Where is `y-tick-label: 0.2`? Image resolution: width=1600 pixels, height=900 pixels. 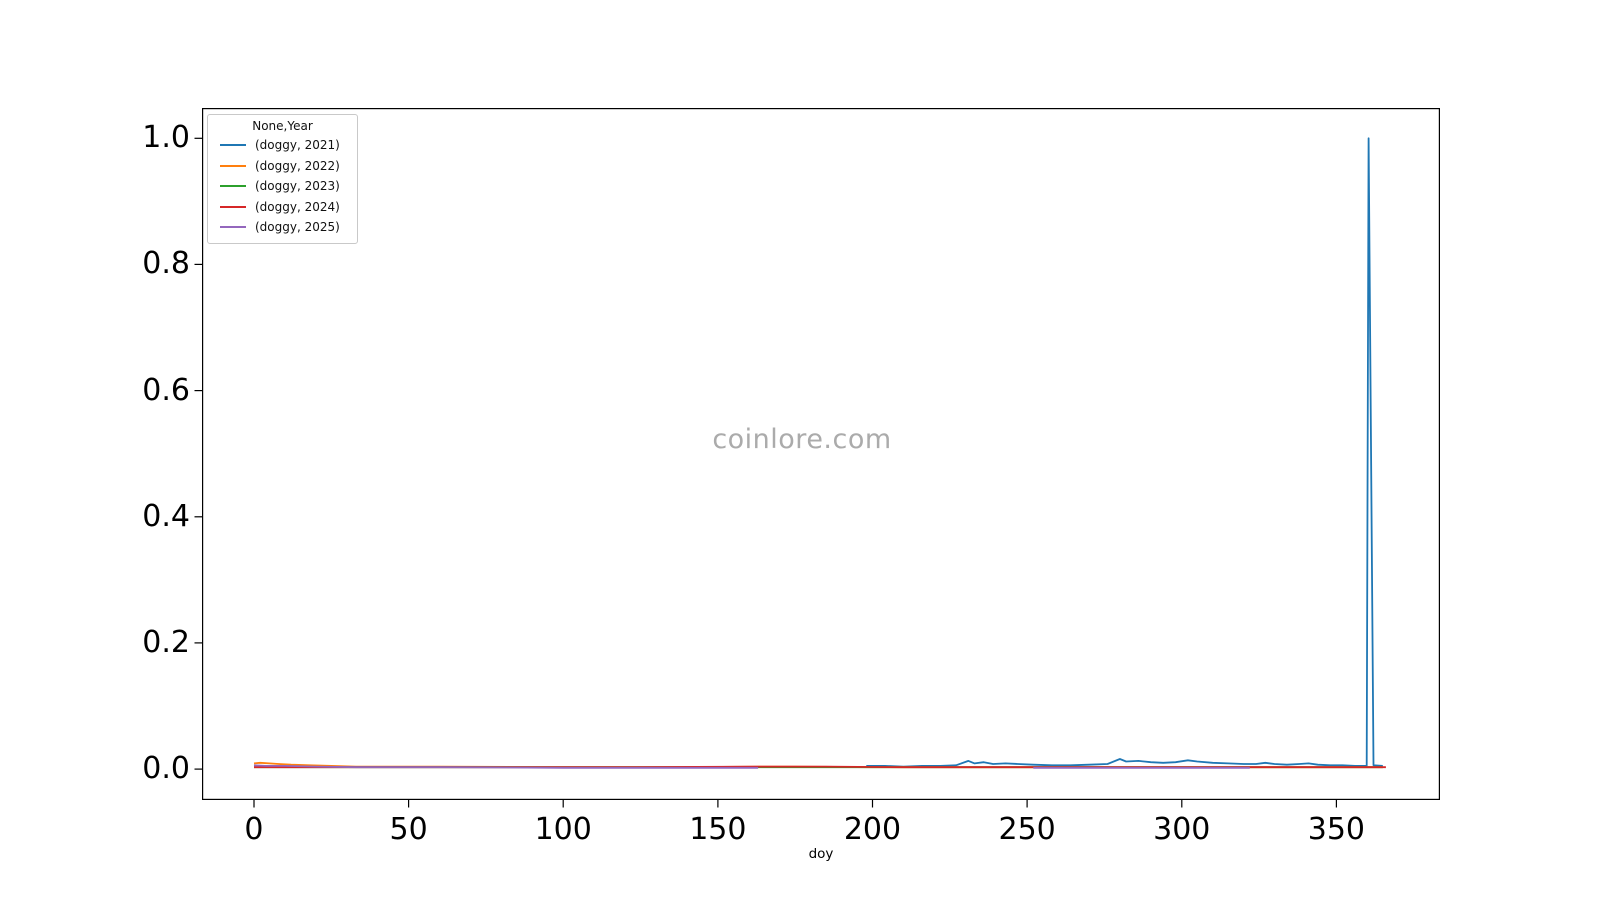 y-tick-label: 0.2 is located at coordinates (166, 642).